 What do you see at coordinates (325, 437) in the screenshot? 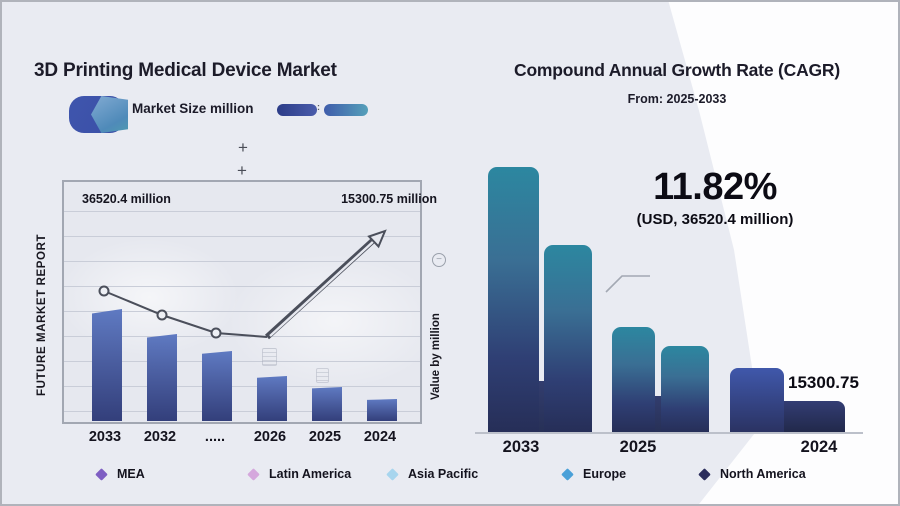
I see `xaxis-label-2025: 2025` at bounding box center [325, 437].